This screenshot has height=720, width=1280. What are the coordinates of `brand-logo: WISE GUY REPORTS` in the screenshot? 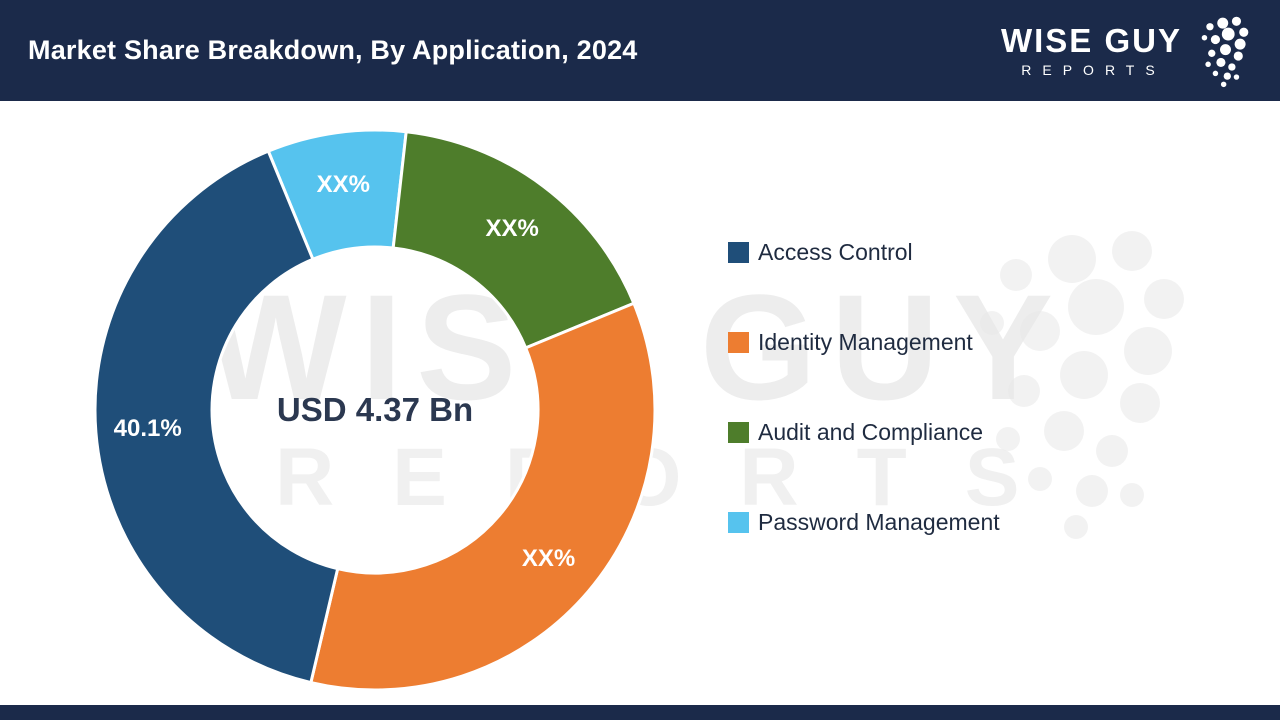 It's located at (1126, 51).